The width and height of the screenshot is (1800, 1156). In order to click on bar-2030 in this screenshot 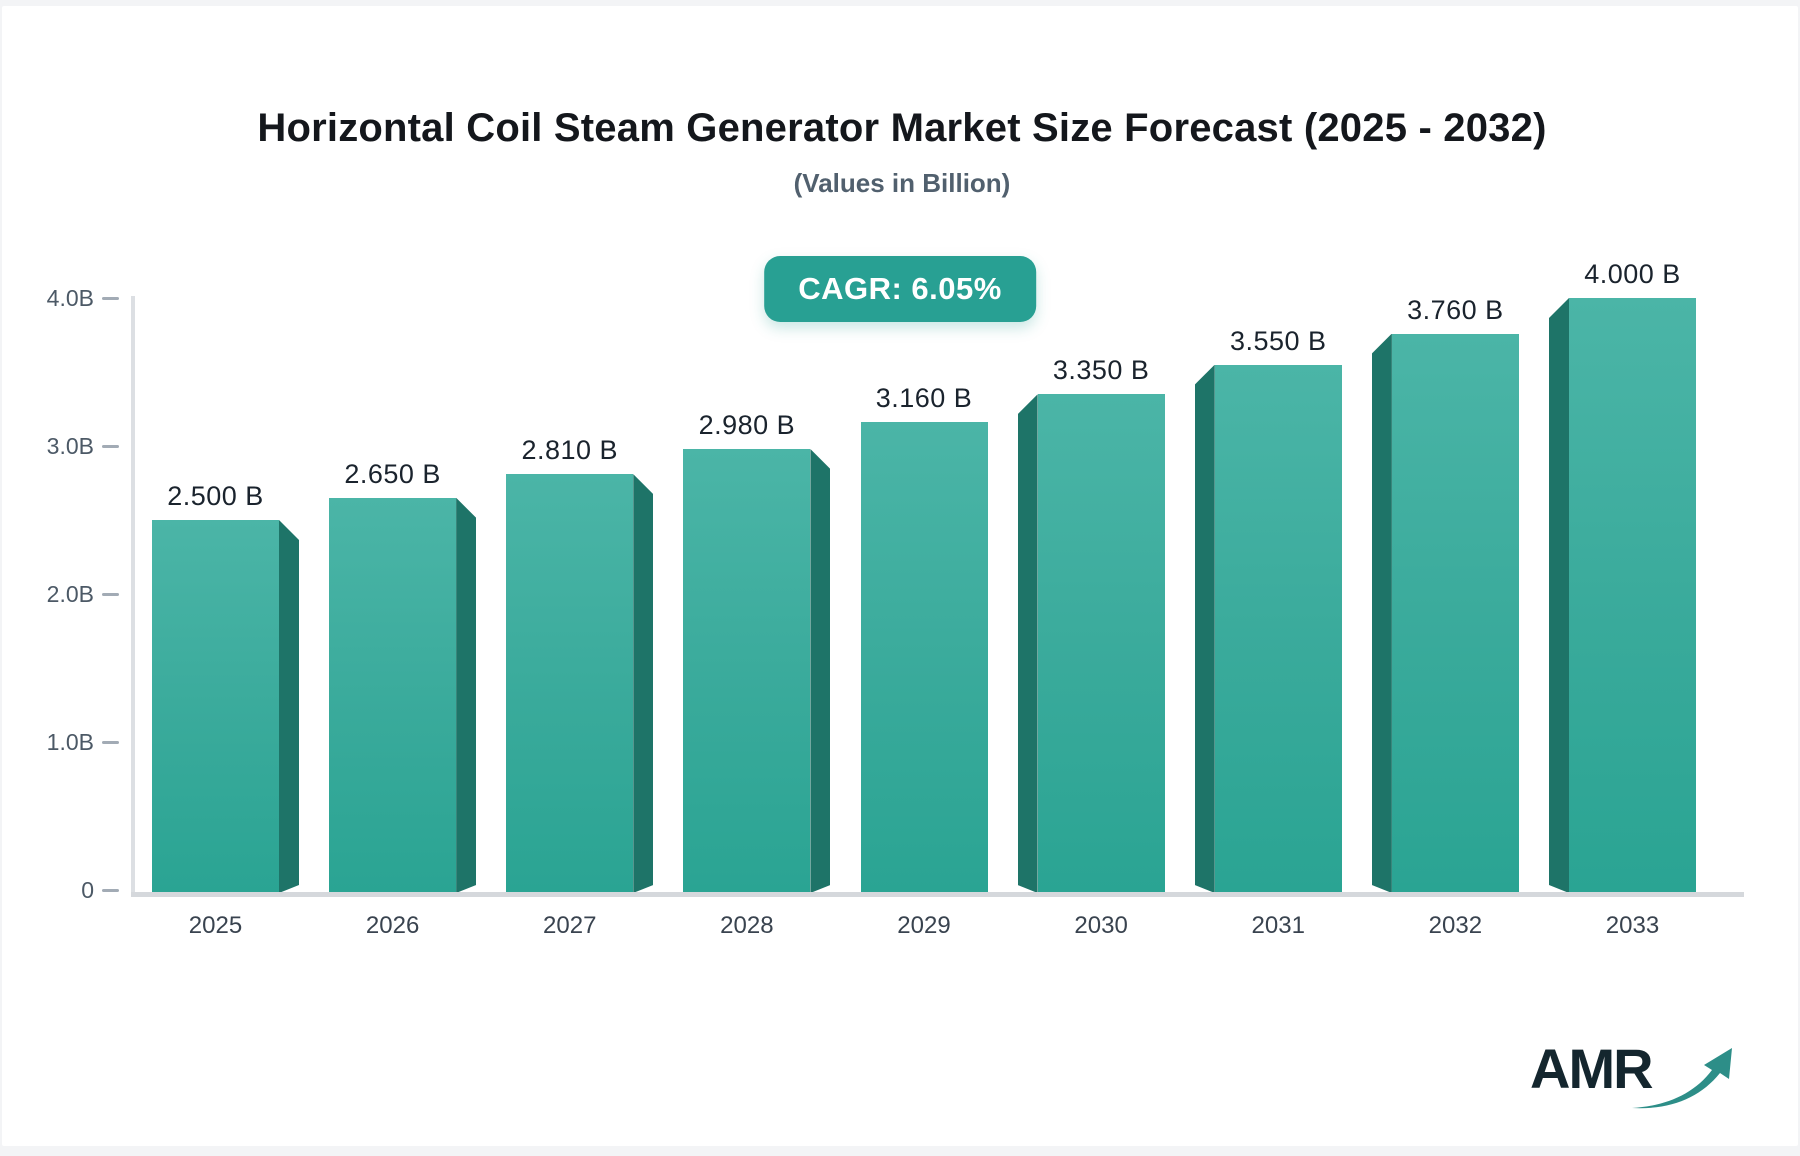, I will do `click(1101, 643)`.